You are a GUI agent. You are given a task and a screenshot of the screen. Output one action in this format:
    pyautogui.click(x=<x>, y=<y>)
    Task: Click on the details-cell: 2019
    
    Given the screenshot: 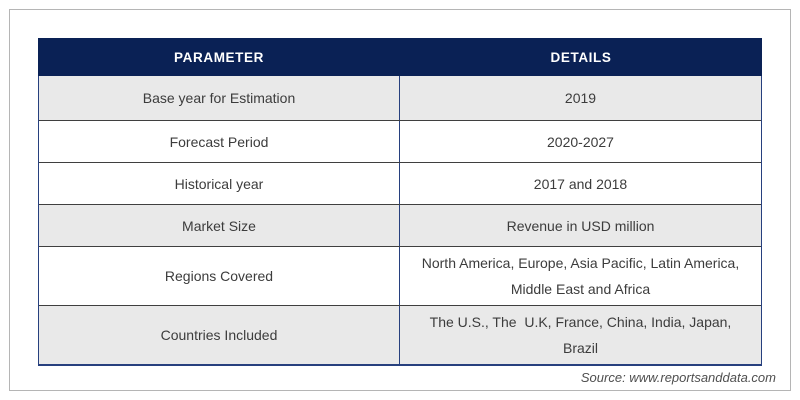 What is the action you would take?
    pyautogui.click(x=580, y=98)
    